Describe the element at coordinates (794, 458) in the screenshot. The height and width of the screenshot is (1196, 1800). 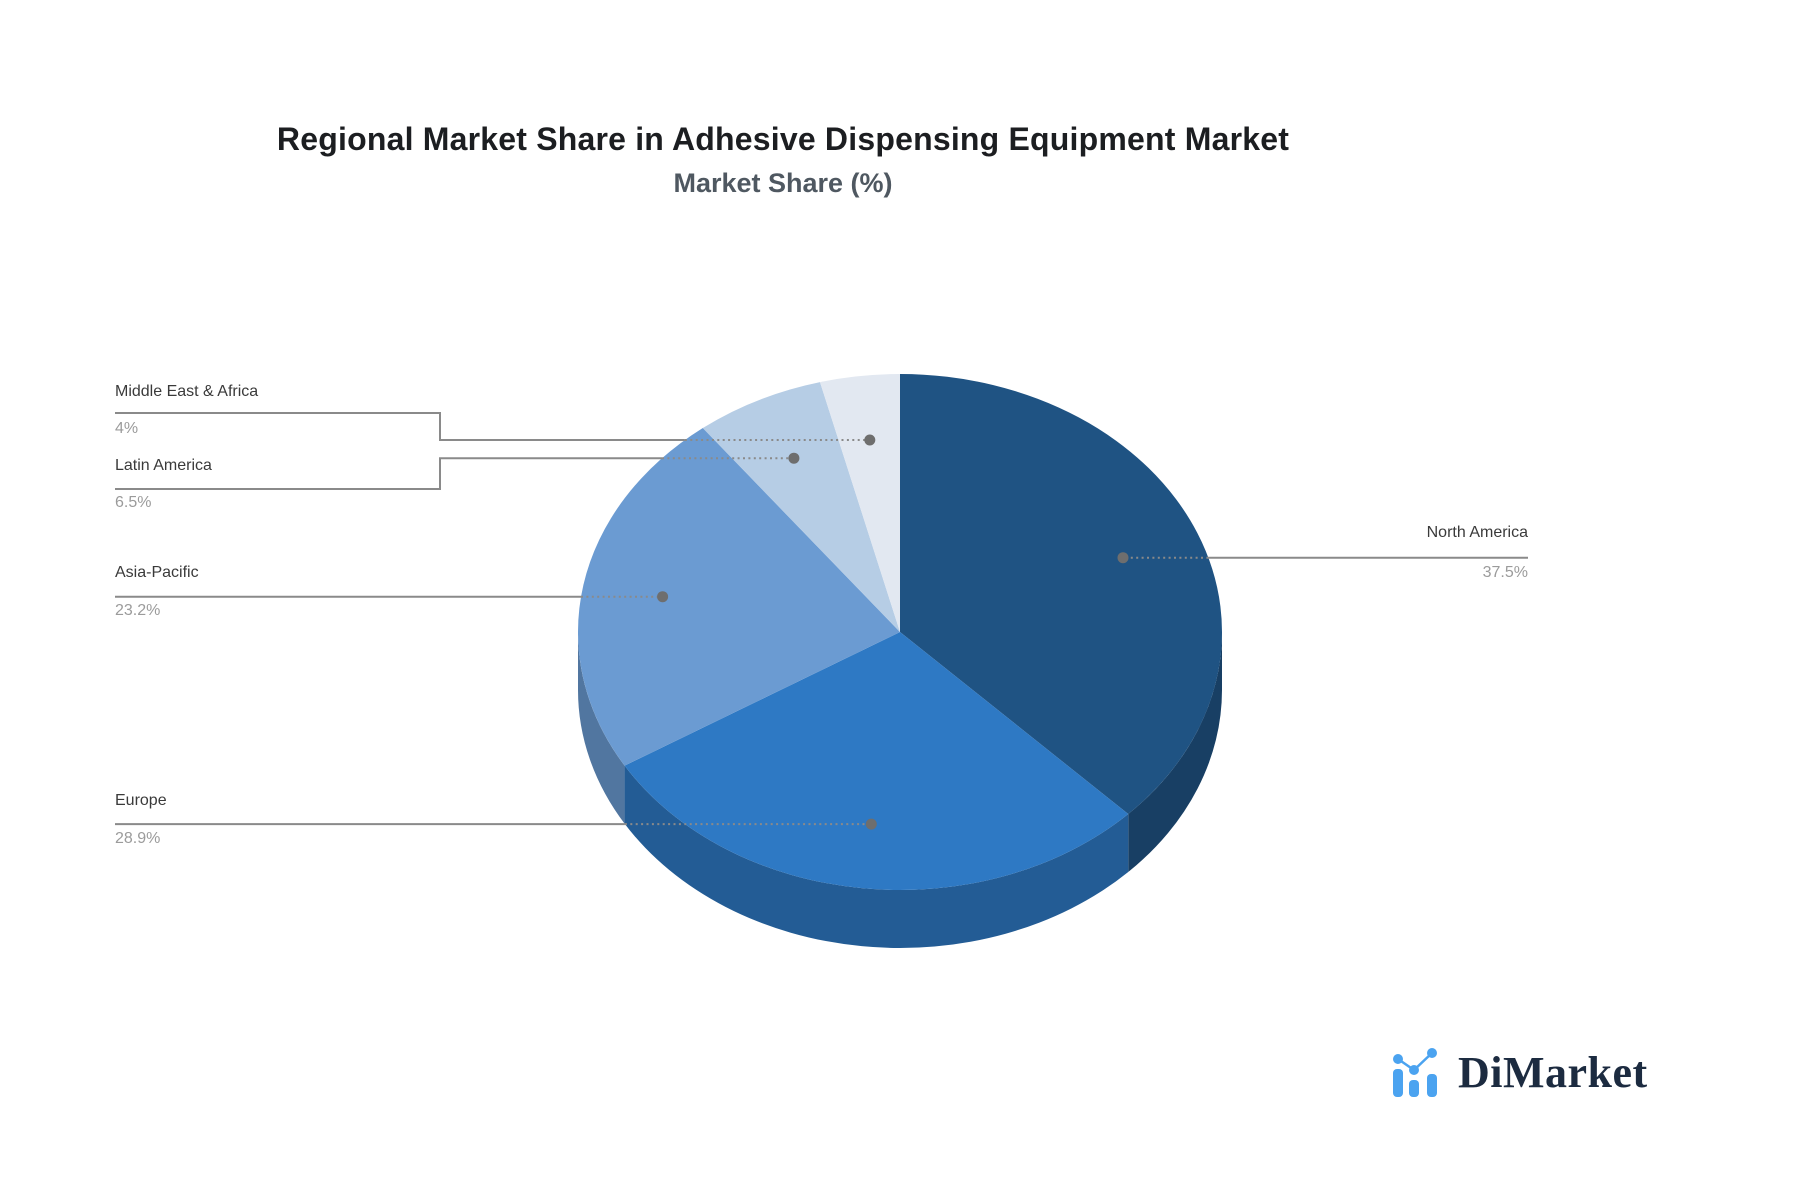
I see `leader-dot-latin-america` at that location.